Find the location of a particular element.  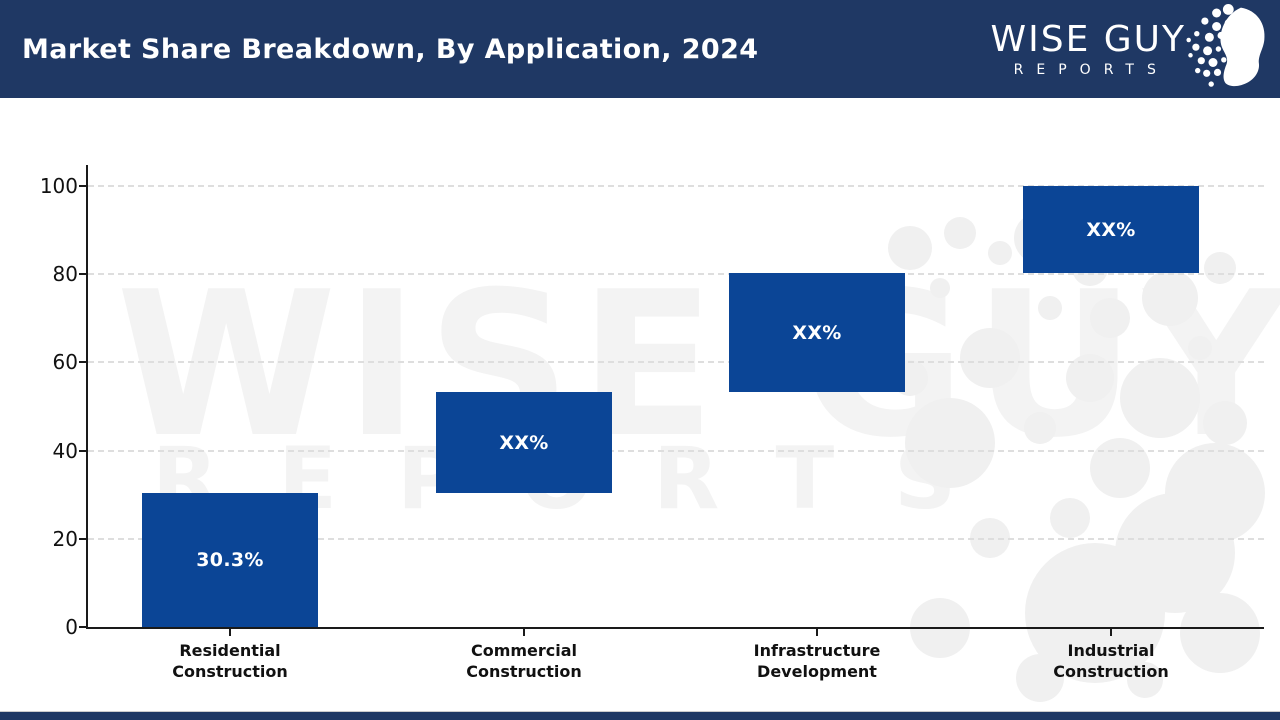

x-axis-category-line: Infrastructure is located at coordinates (817, 650).